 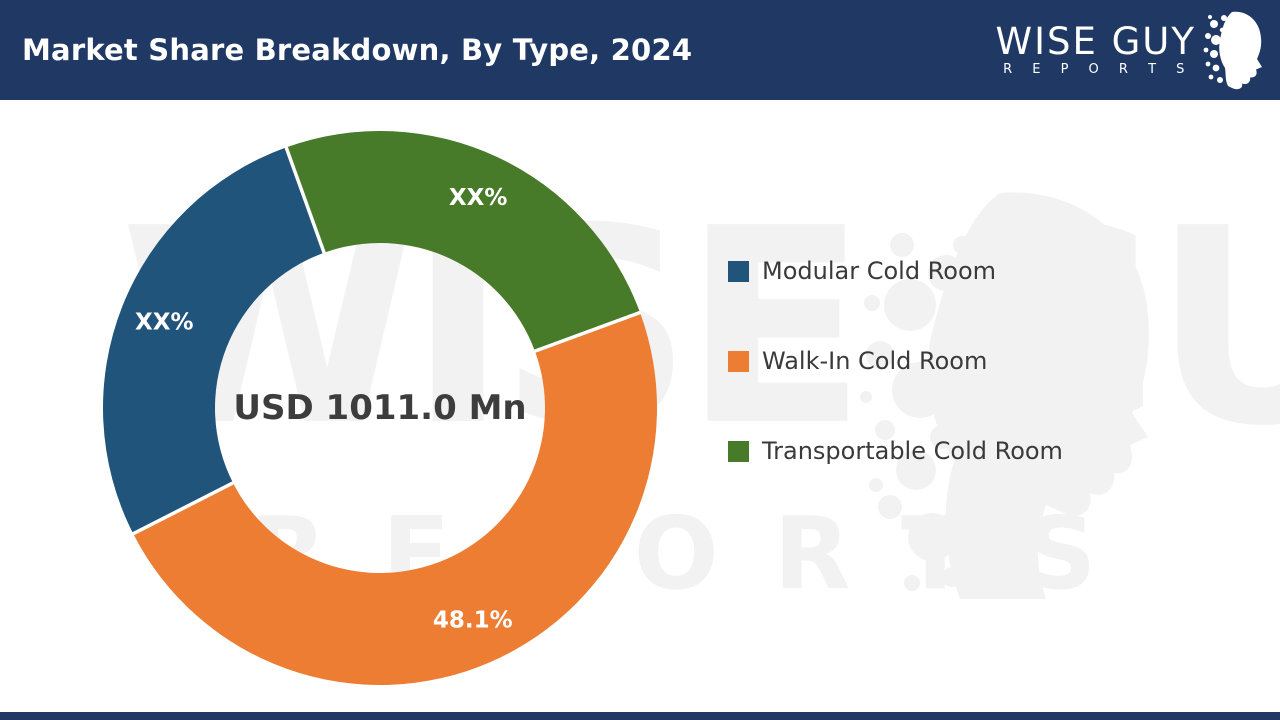 I want to click on logo-head-icon, so click(x=1232, y=50).